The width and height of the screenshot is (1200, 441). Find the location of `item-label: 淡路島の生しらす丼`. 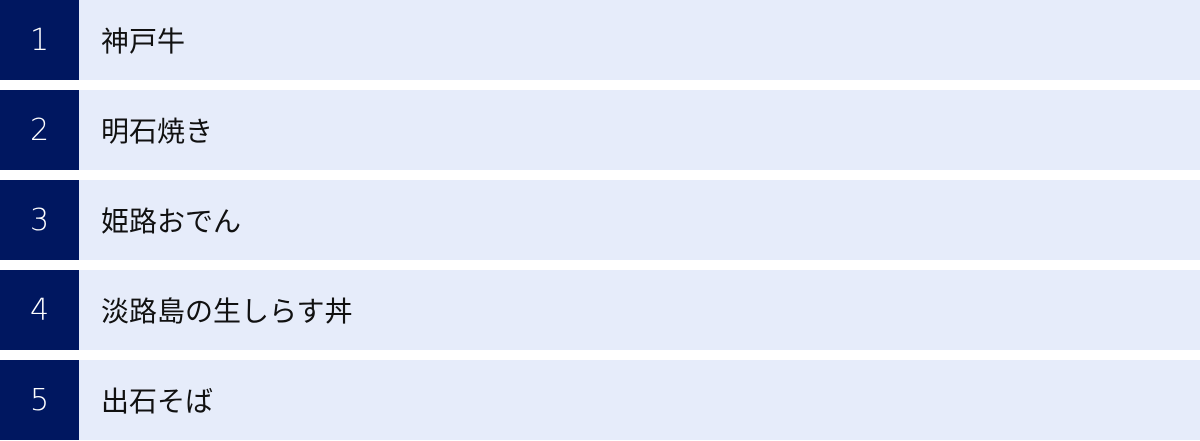

item-label: 淡路島の生しらす丼 is located at coordinates (227, 311).